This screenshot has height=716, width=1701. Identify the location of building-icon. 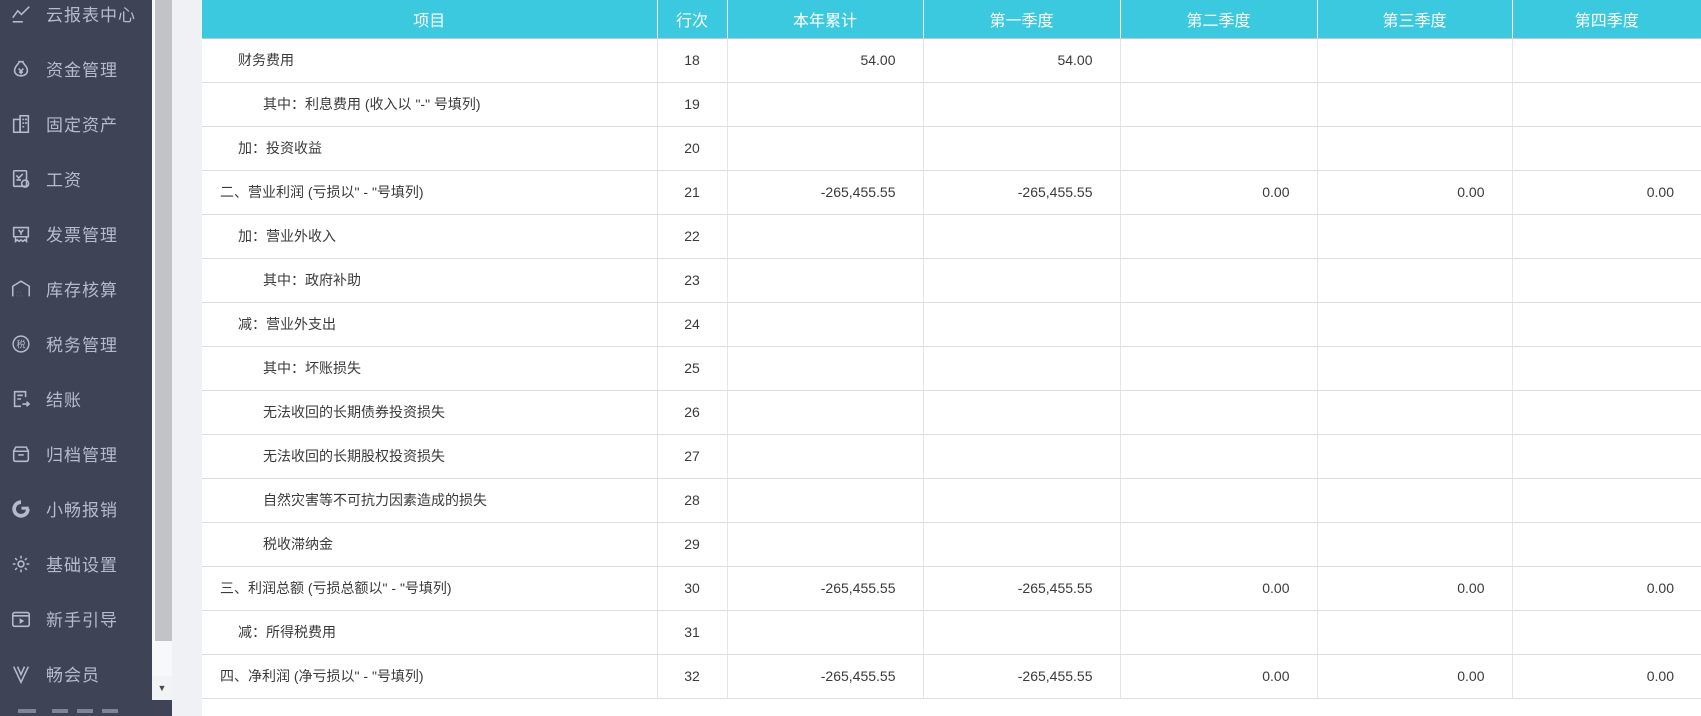
(21, 124).